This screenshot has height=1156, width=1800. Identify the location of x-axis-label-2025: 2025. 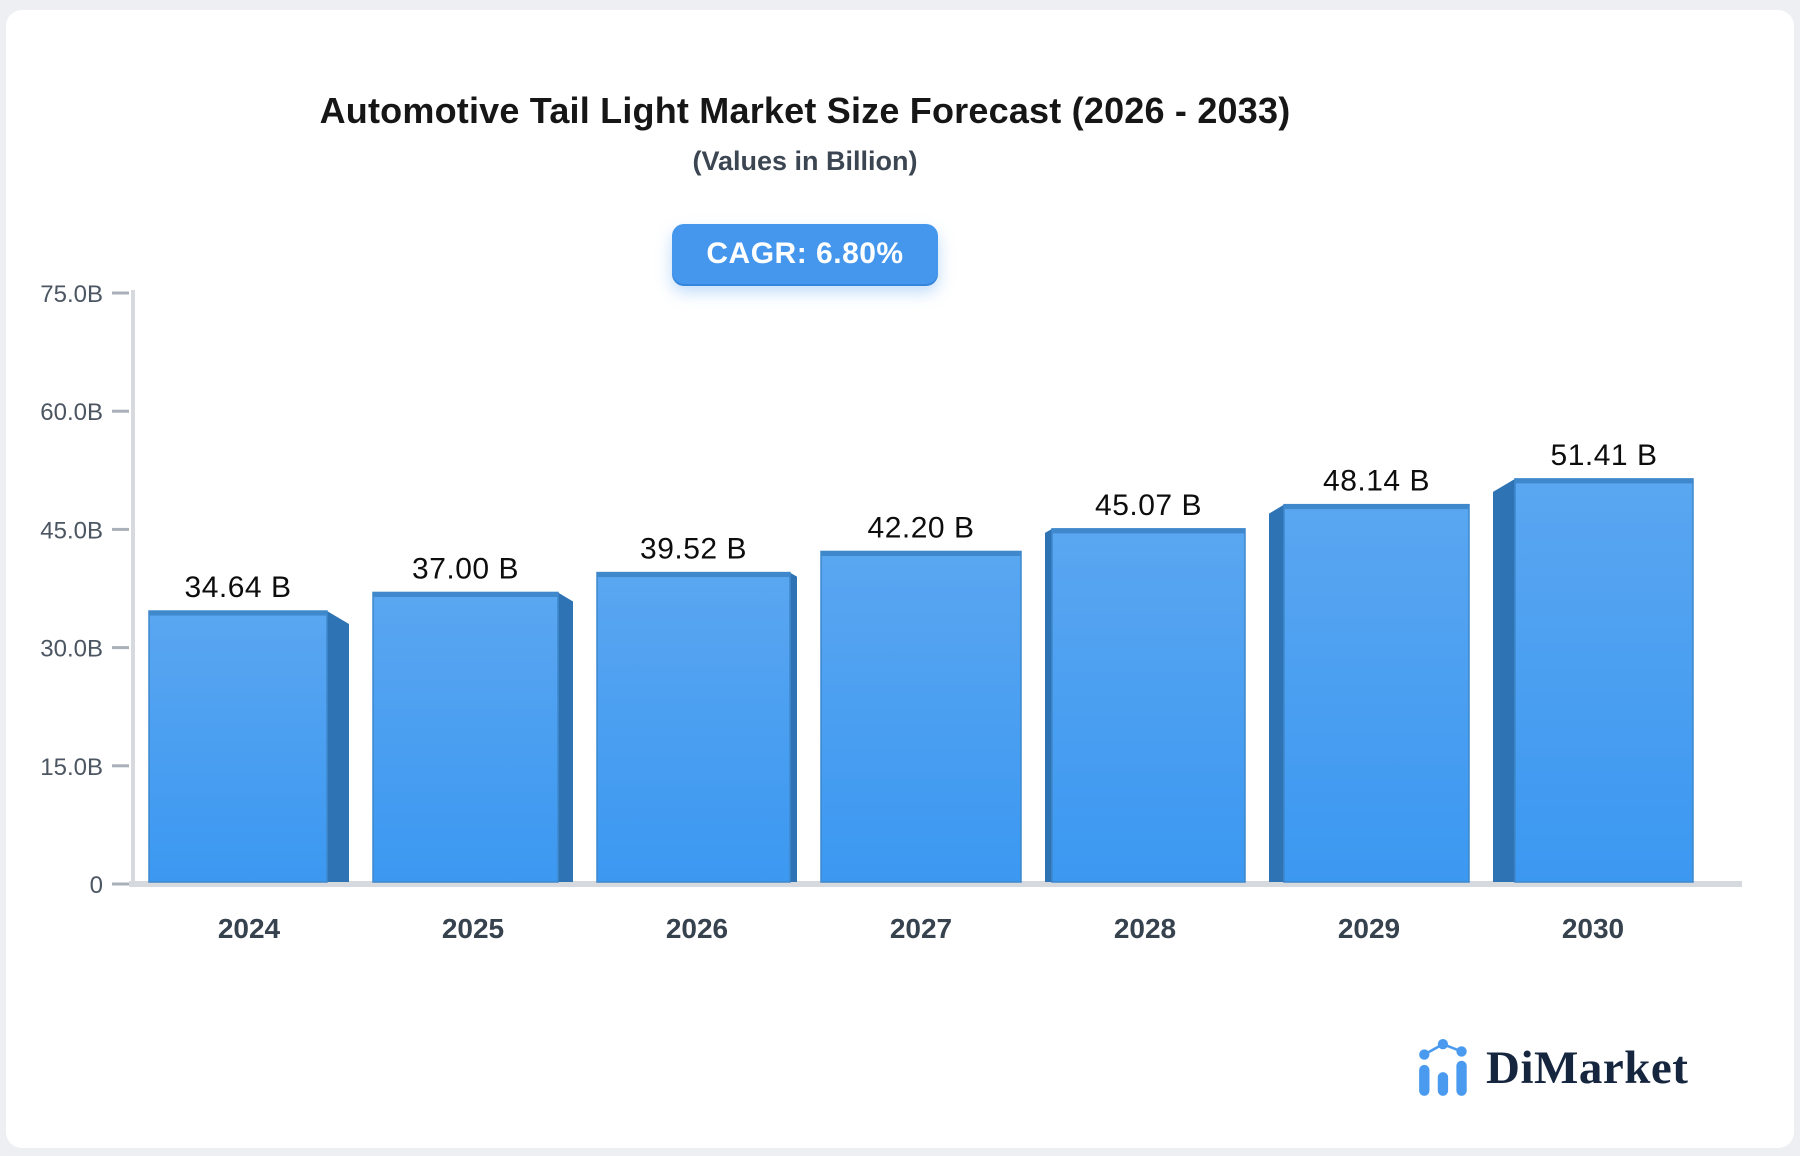
(473, 928).